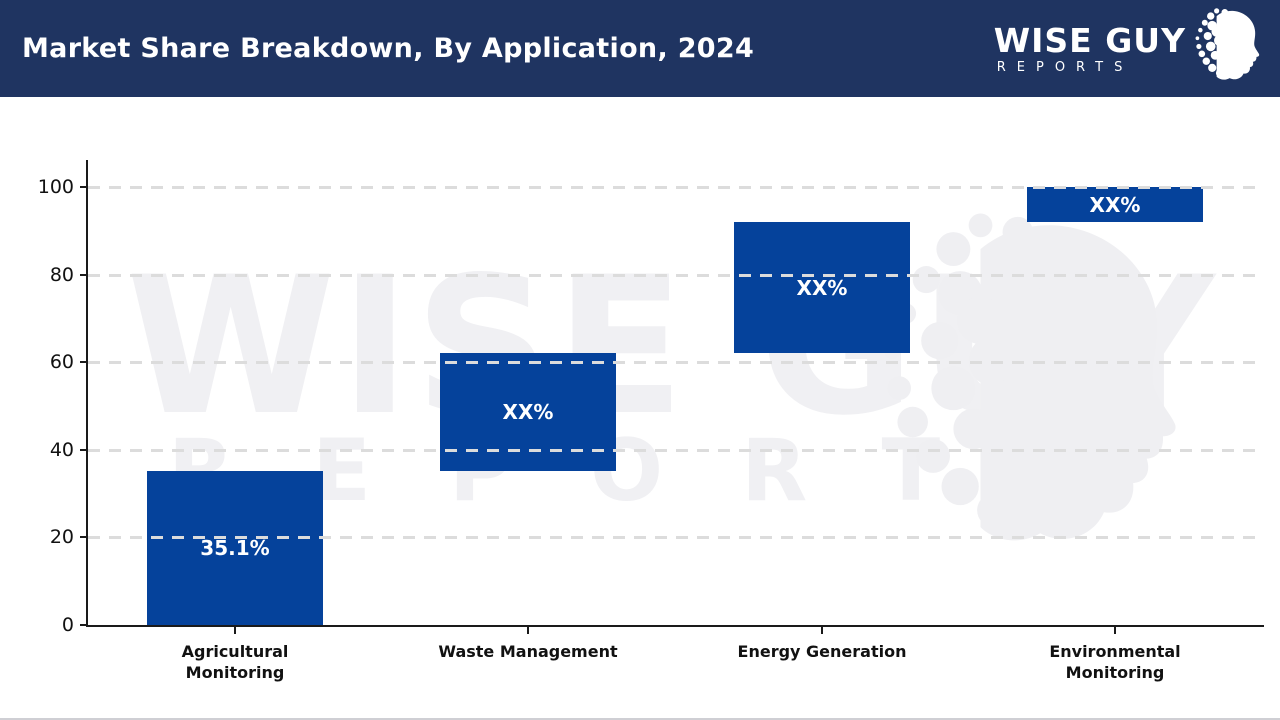 Image resolution: width=1280 pixels, height=720 pixels. What do you see at coordinates (61, 362) in the screenshot?
I see `y-tick-label: 60` at bounding box center [61, 362].